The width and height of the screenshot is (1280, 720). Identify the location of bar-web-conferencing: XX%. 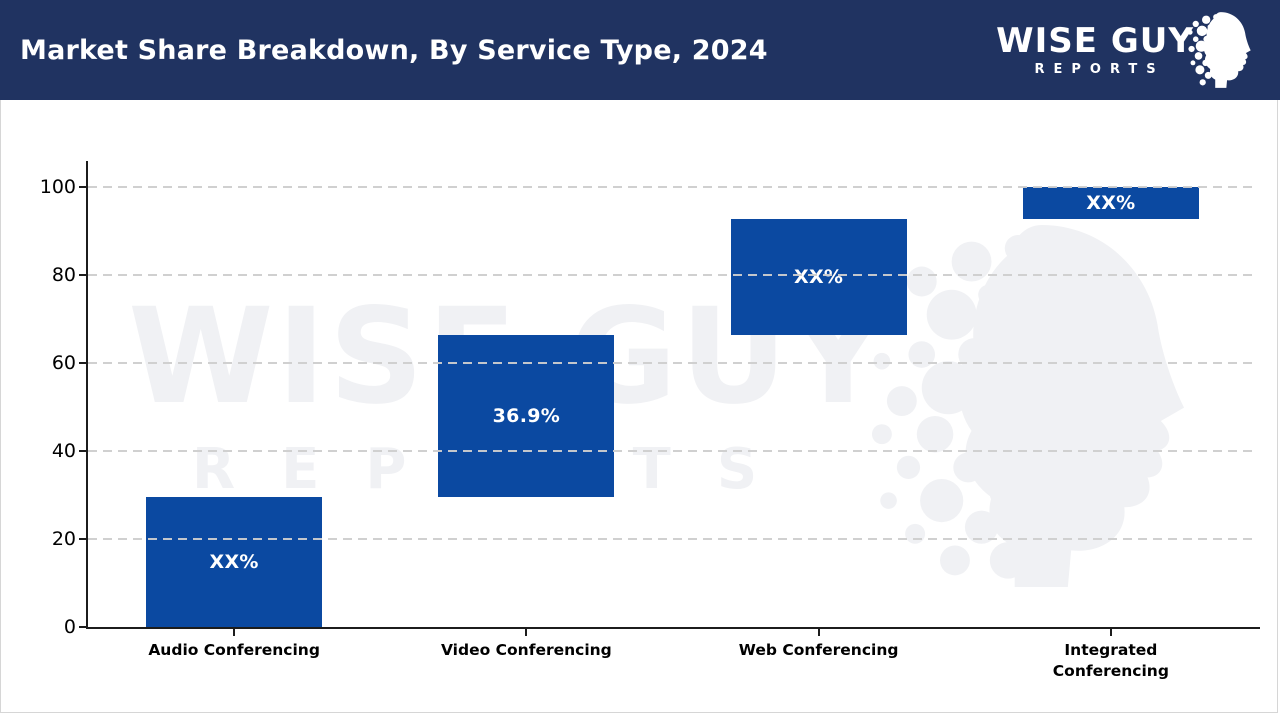
(818, 276).